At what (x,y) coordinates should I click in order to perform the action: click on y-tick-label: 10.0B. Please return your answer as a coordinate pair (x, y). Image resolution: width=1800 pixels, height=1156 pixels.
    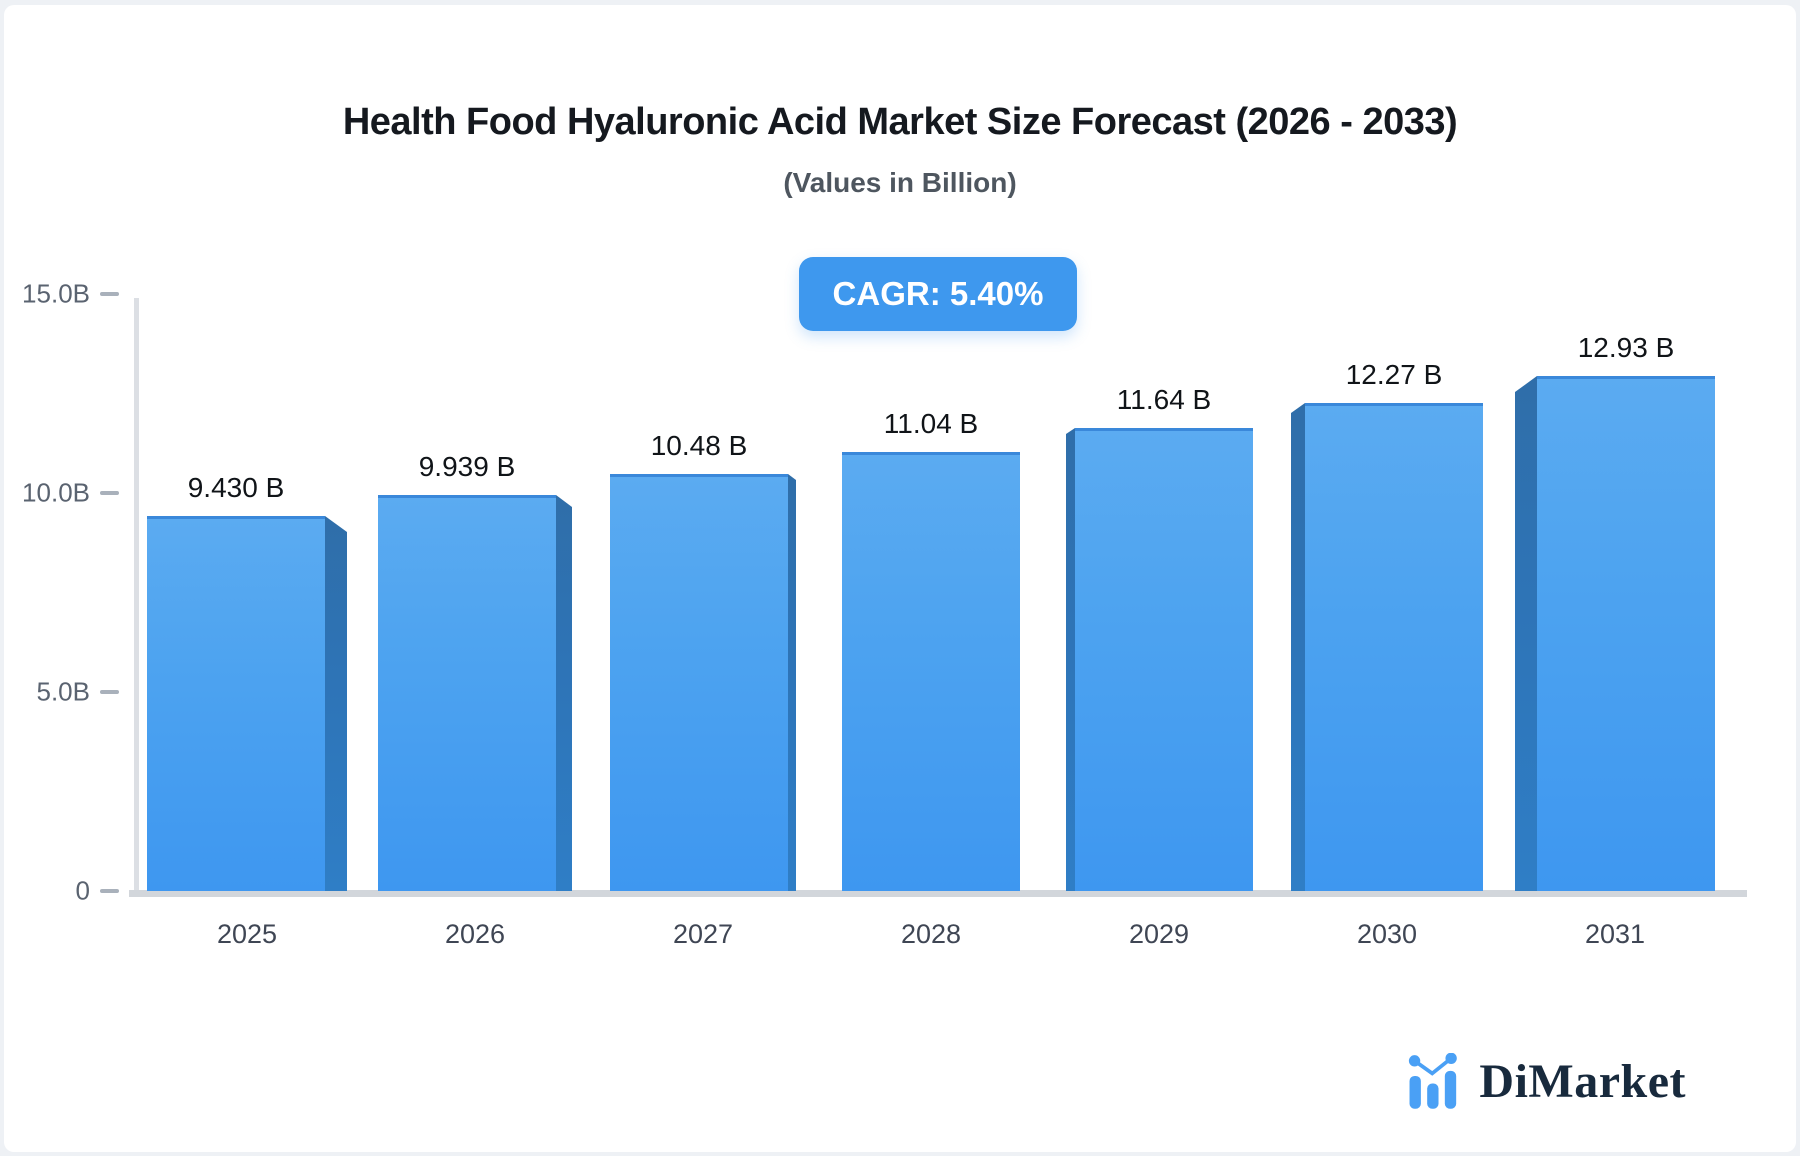
    Looking at the image, I should click on (56, 492).